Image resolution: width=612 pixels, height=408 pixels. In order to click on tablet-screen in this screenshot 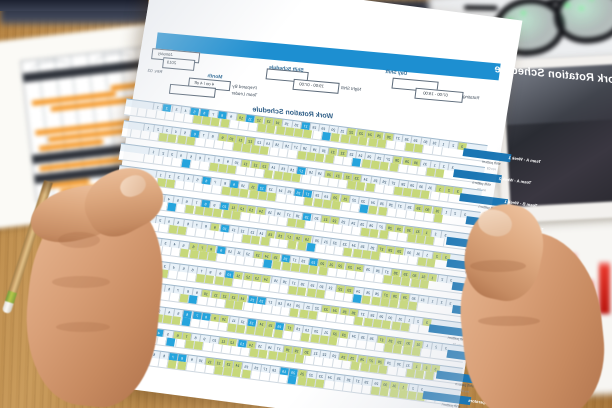, I will do `click(557, 135)`.